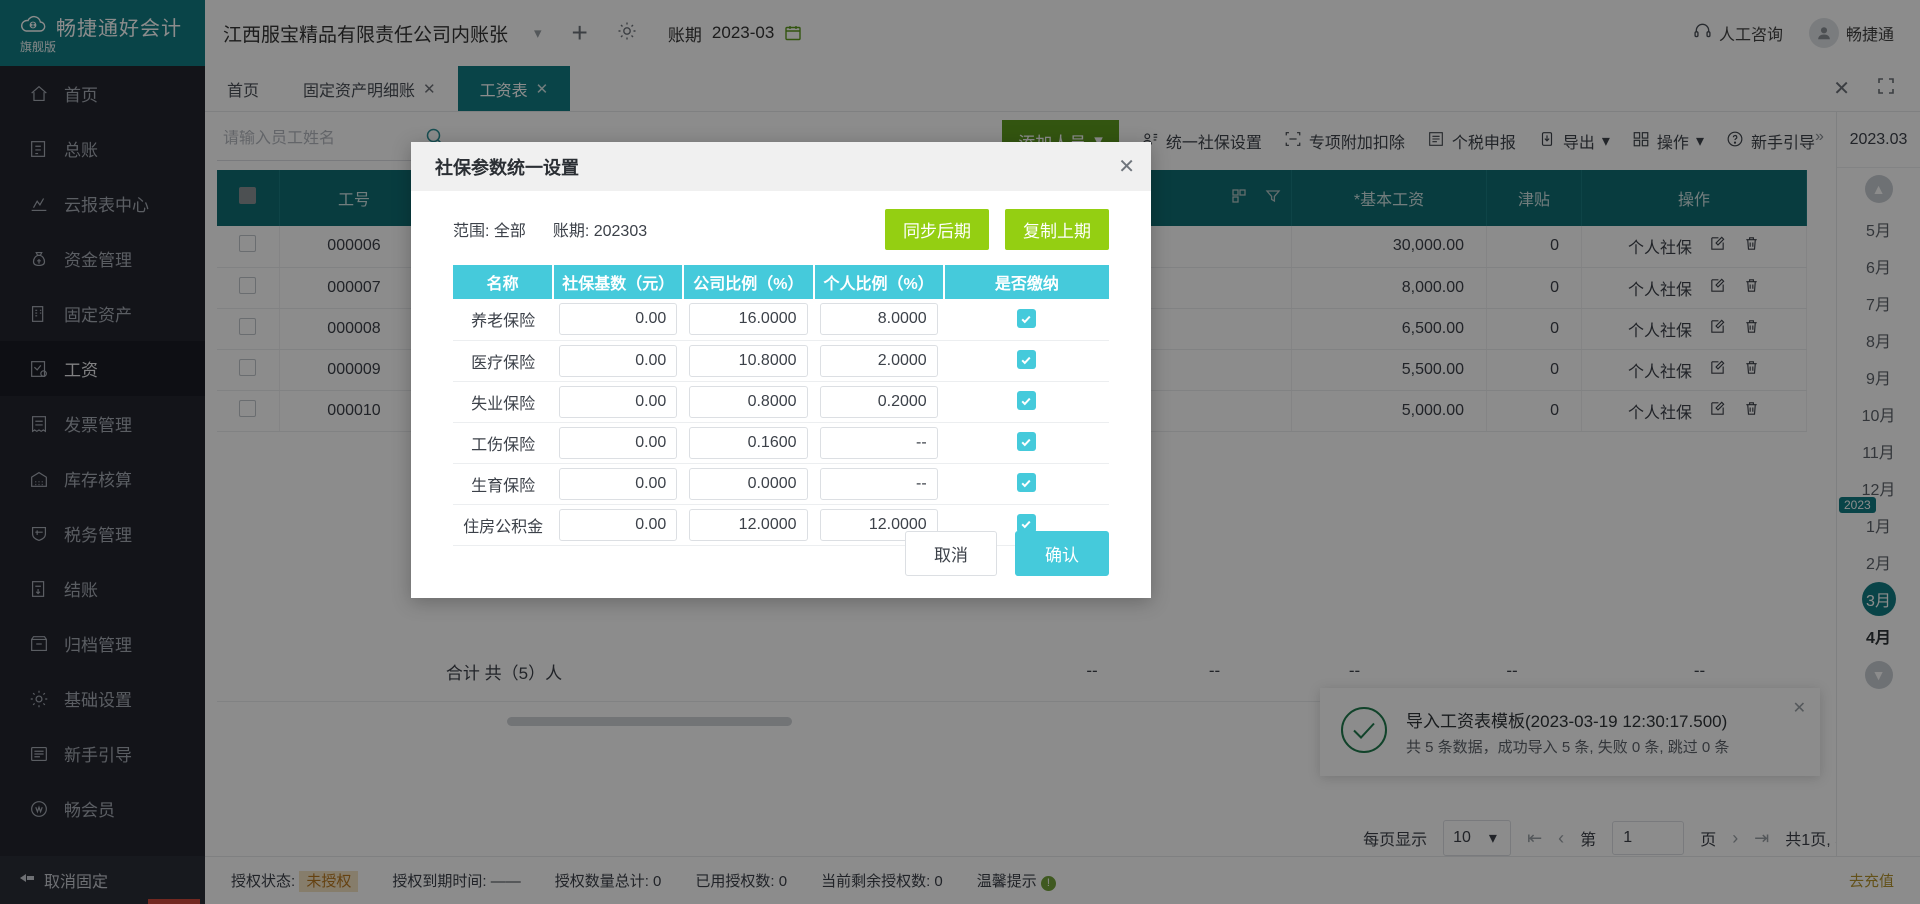 This screenshot has height=904, width=1920. Describe the element at coordinates (1878, 635) in the screenshot. I see `rail-month-11: 4月` at that location.